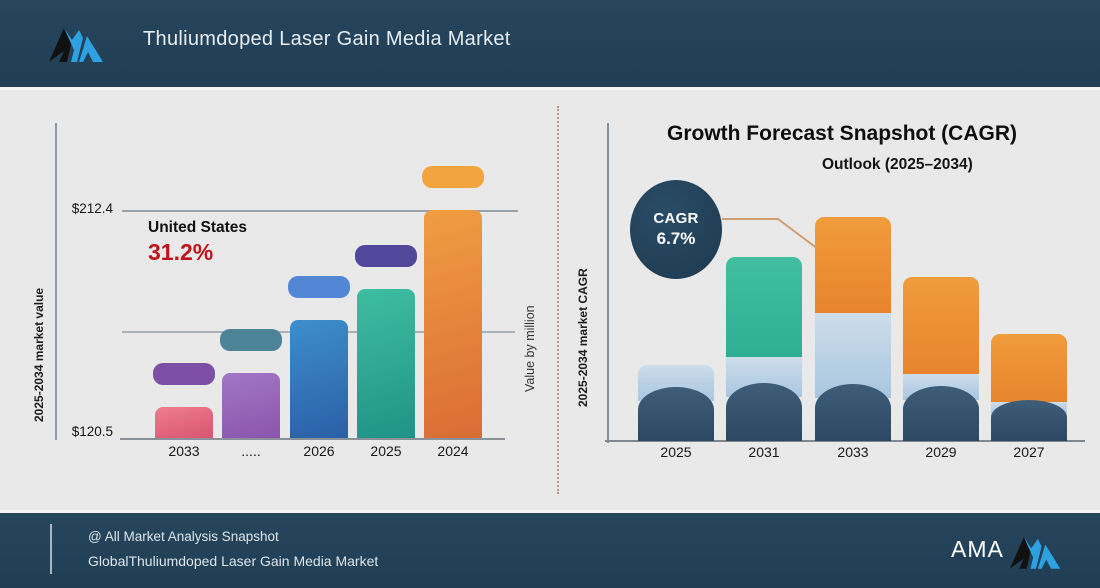 This screenshot has height=588, width=1100. Describe the element at coordinates (319, 451) in the screenshot. I see `us-x-tick-label: 2026` at that location.